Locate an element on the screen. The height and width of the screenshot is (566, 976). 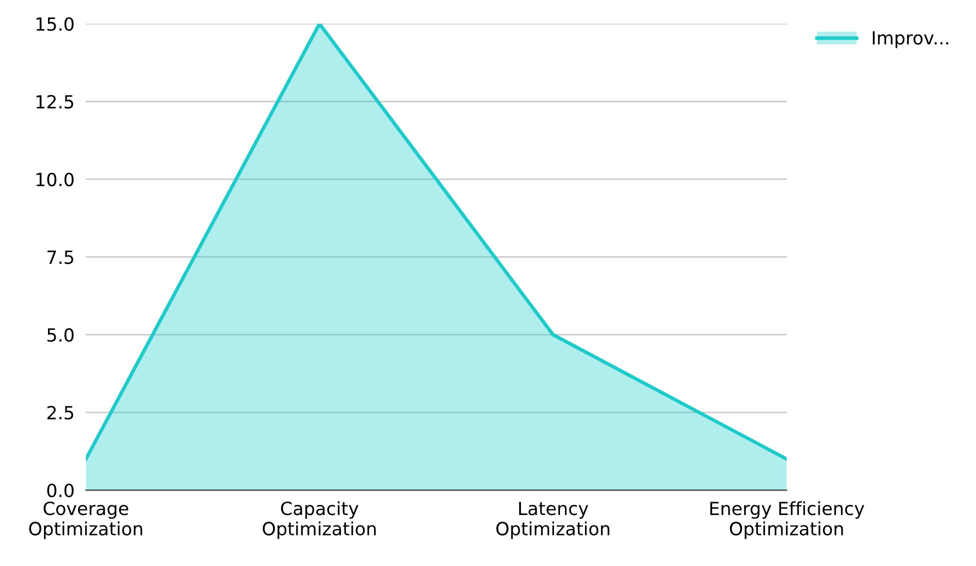
y-tick-label: 0.0 is located at coordinates (60, 491).